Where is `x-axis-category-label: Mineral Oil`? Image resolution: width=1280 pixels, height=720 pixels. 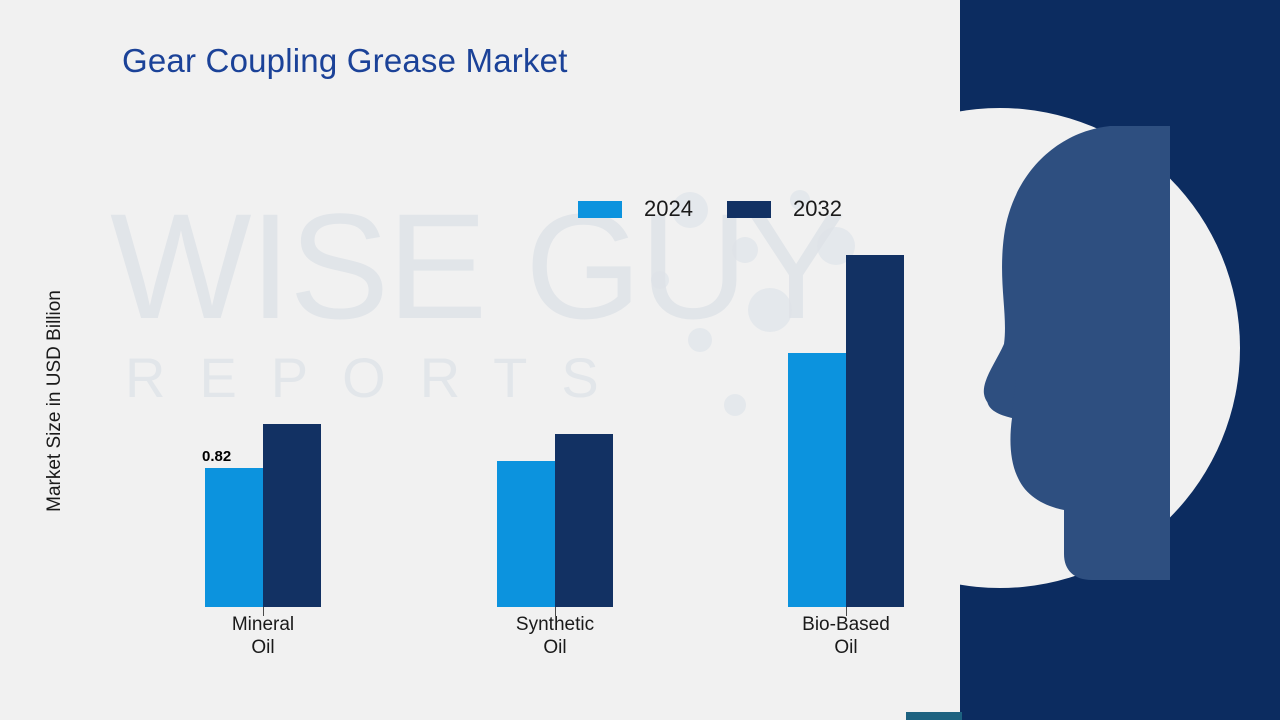 x-axis-category-label: Mineral Oil is located at coordinates (263, 636).